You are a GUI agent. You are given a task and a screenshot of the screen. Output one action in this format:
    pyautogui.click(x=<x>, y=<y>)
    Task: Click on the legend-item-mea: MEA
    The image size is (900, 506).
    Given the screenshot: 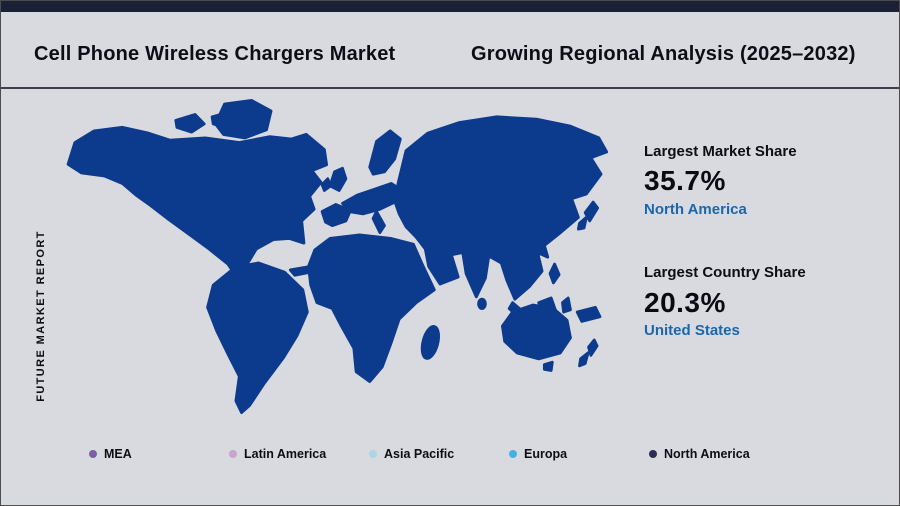 What is the action you would take?
    pyautogui.click(x=159, y=454)
    